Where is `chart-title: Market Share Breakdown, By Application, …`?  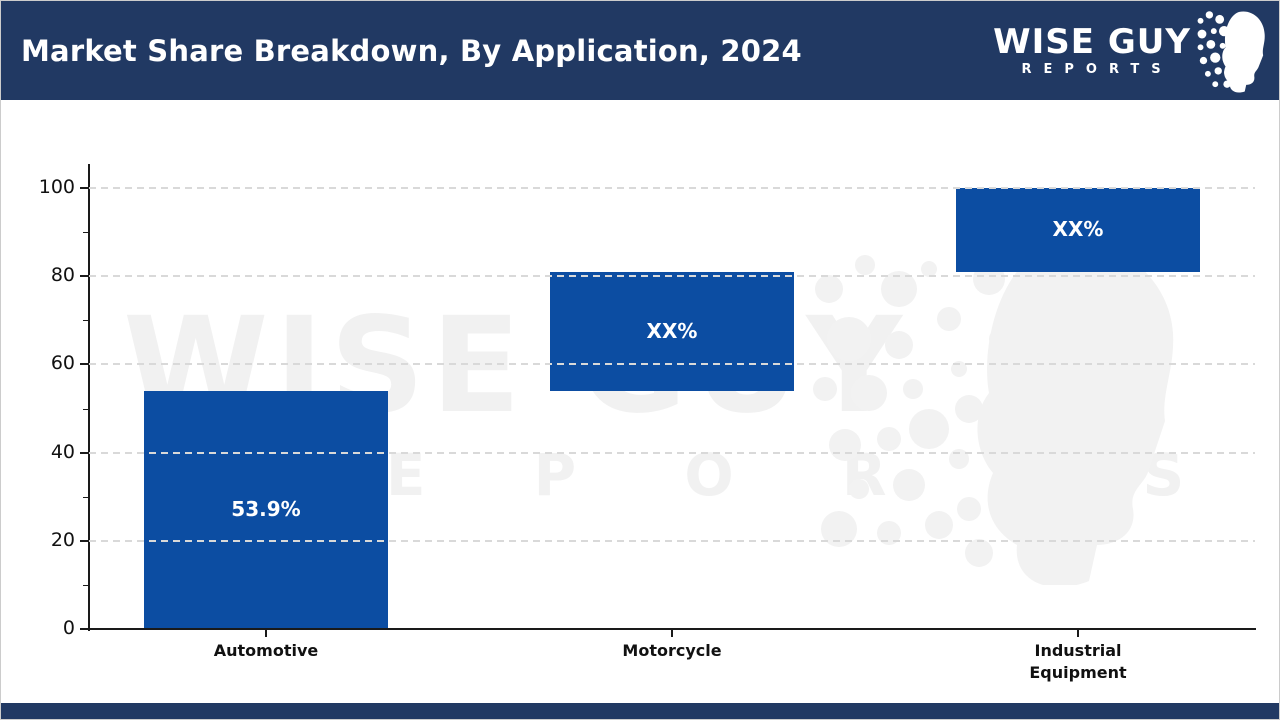 chart-title: Market Share Breakdown, By Application, … is located at coordinates (411, 50).